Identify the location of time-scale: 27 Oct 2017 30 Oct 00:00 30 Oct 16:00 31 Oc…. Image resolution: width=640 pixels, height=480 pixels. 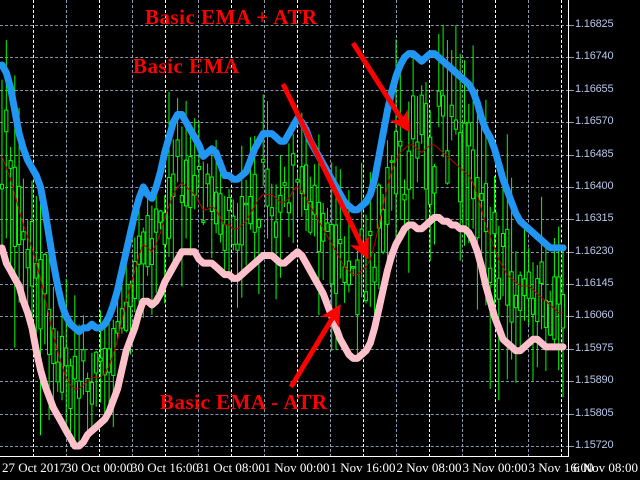
(320, 468).